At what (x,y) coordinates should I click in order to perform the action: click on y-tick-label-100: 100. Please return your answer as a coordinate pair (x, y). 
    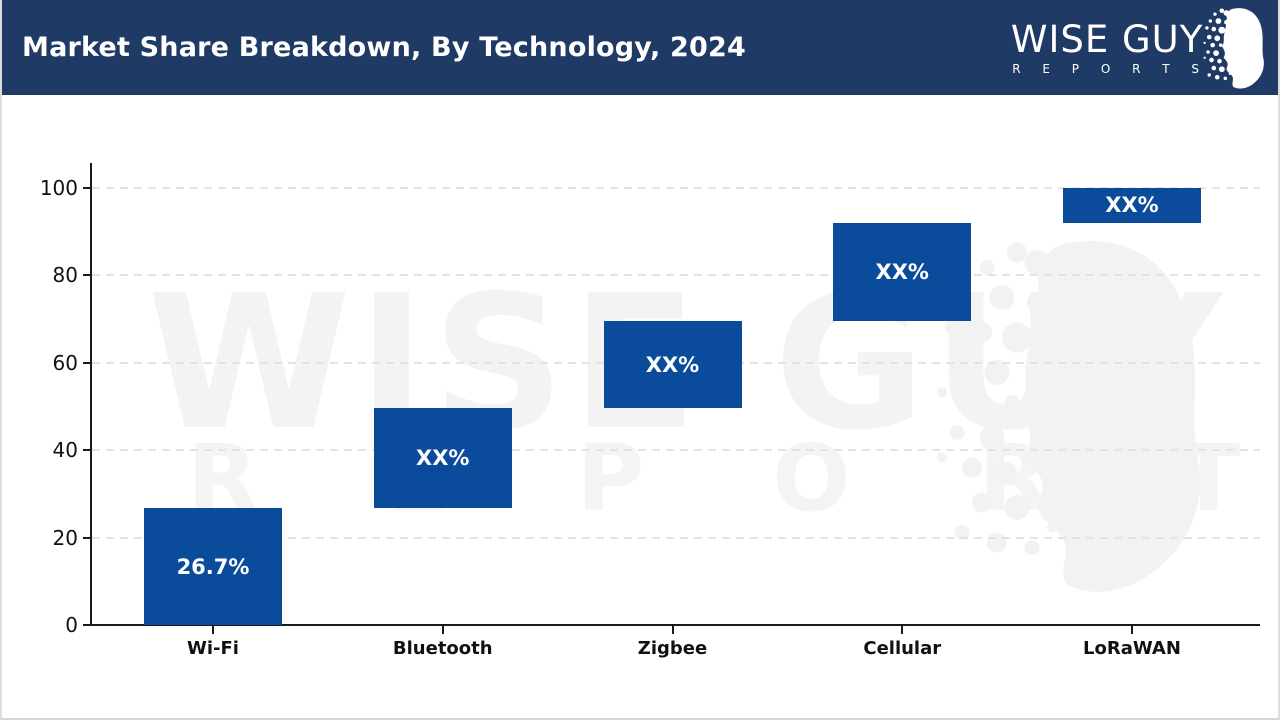
    Looking at the image, I should click on (58, 187).